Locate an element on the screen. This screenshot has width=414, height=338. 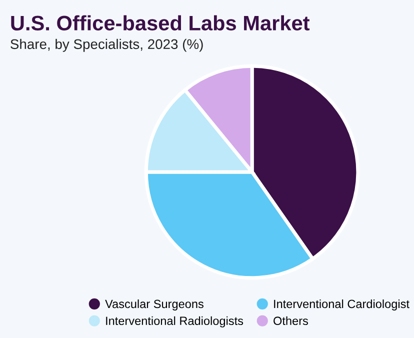
legend-label: Others is located at coordinates (291, 321).